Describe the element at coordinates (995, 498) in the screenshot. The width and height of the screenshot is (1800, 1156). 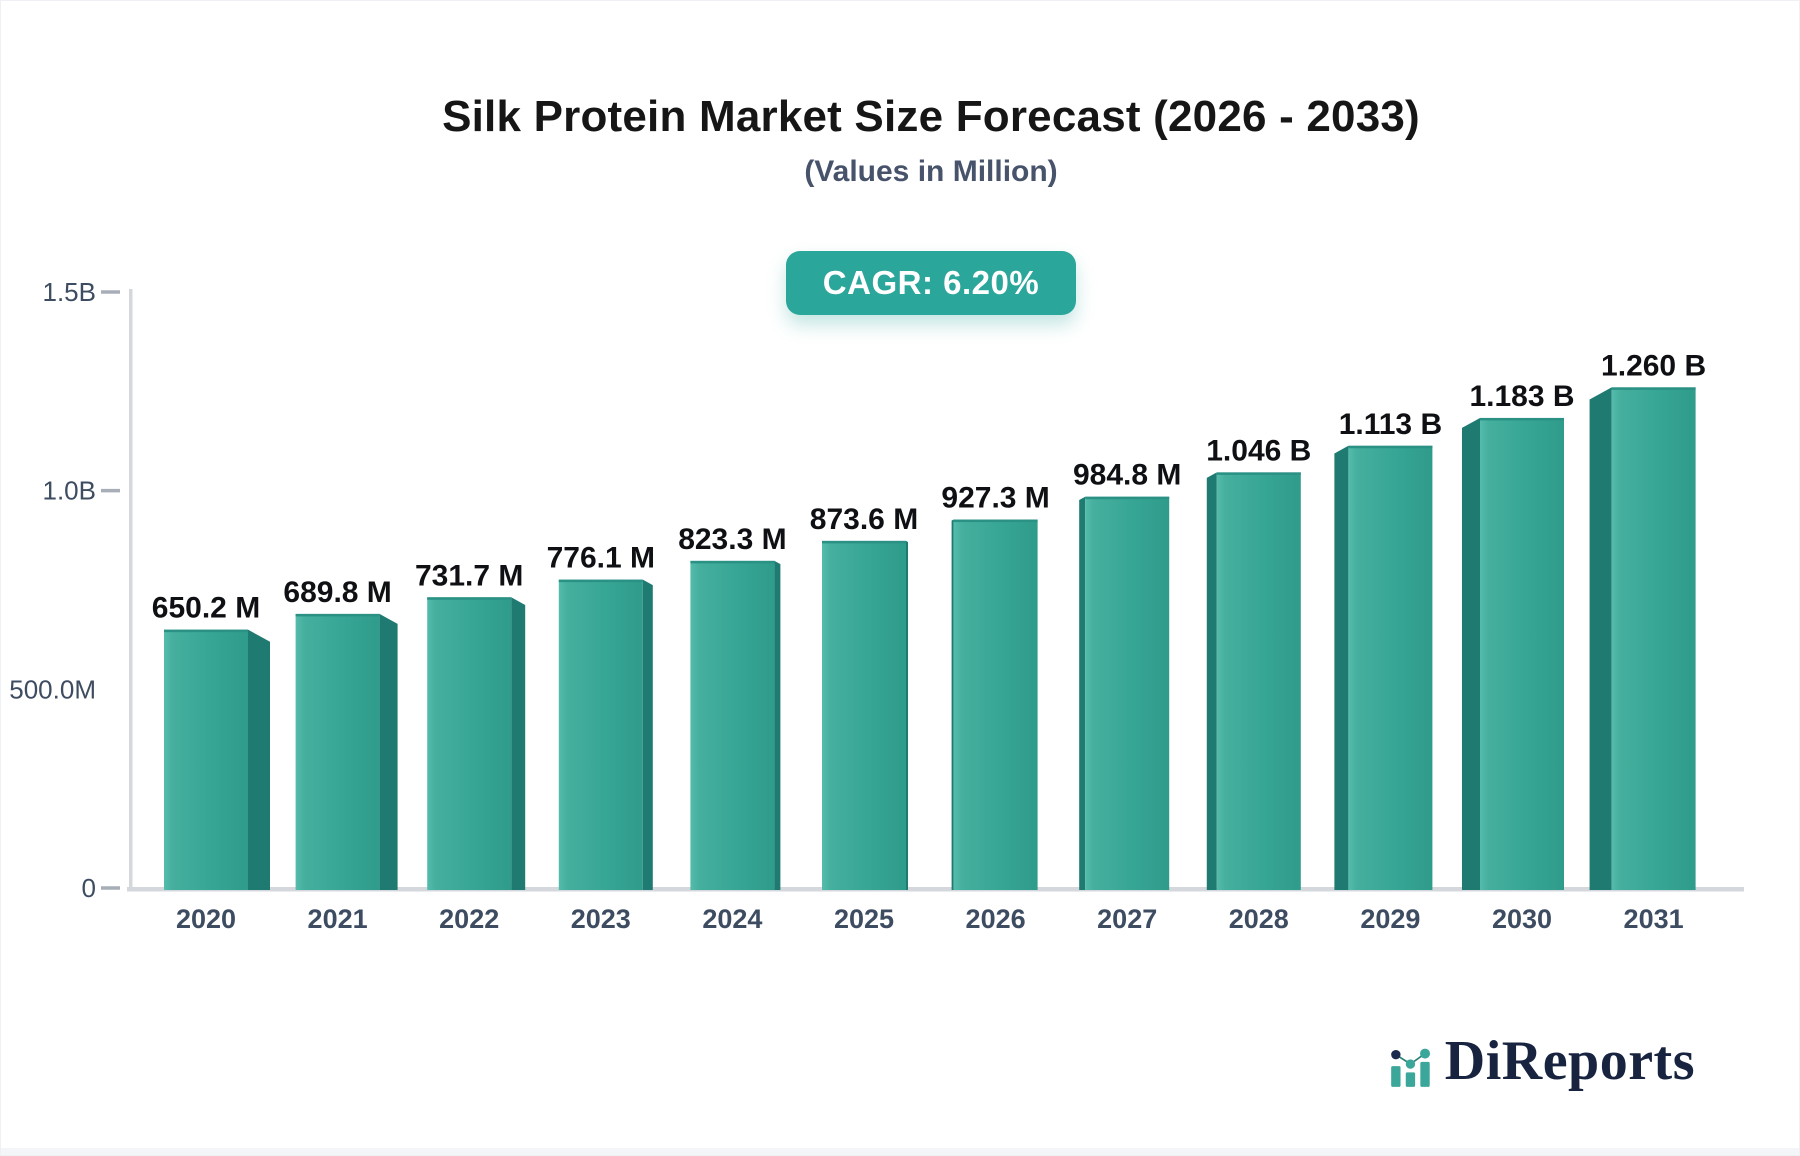
I see `bar-value-label: 927.3 M` at that location.